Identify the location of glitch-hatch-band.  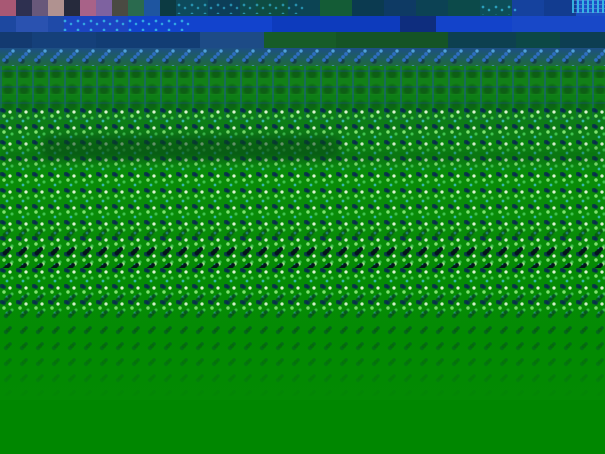
(302, 57).